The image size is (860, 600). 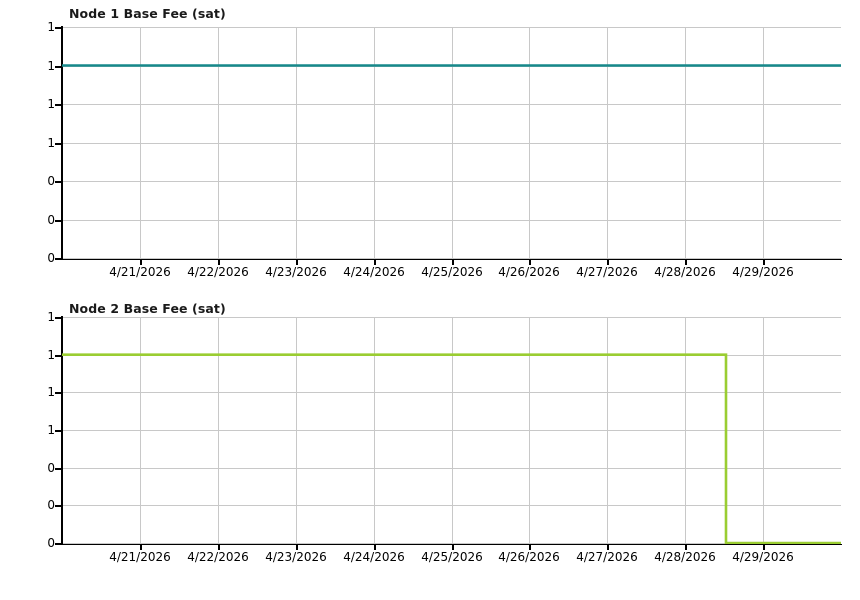 I want to click on chart-1-title: Node 1 Base Fee (sat), so click(x=147, y=13).